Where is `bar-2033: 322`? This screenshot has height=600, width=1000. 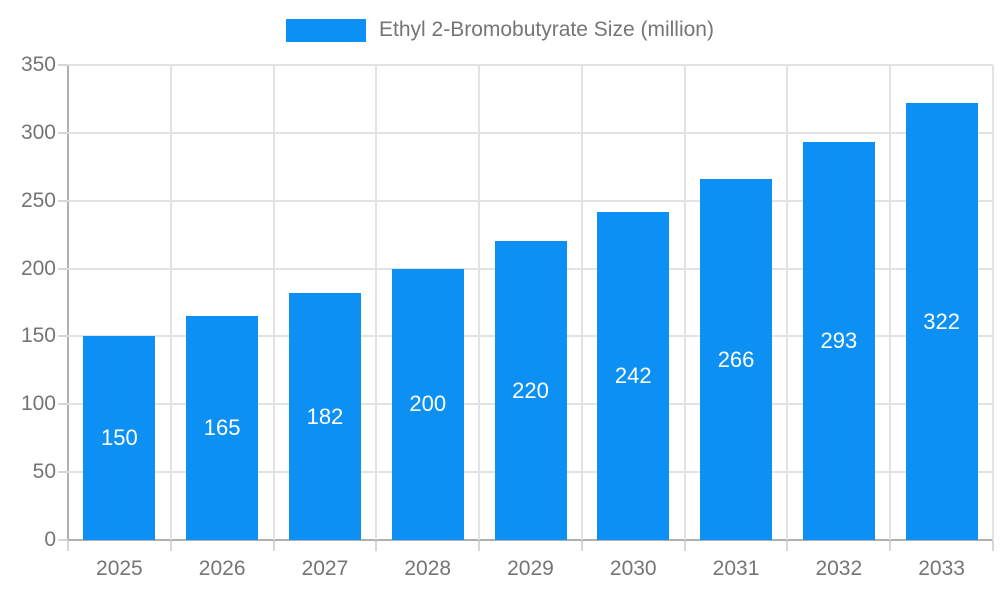
bar-2033: 322 is located at coordinates (941, 321).